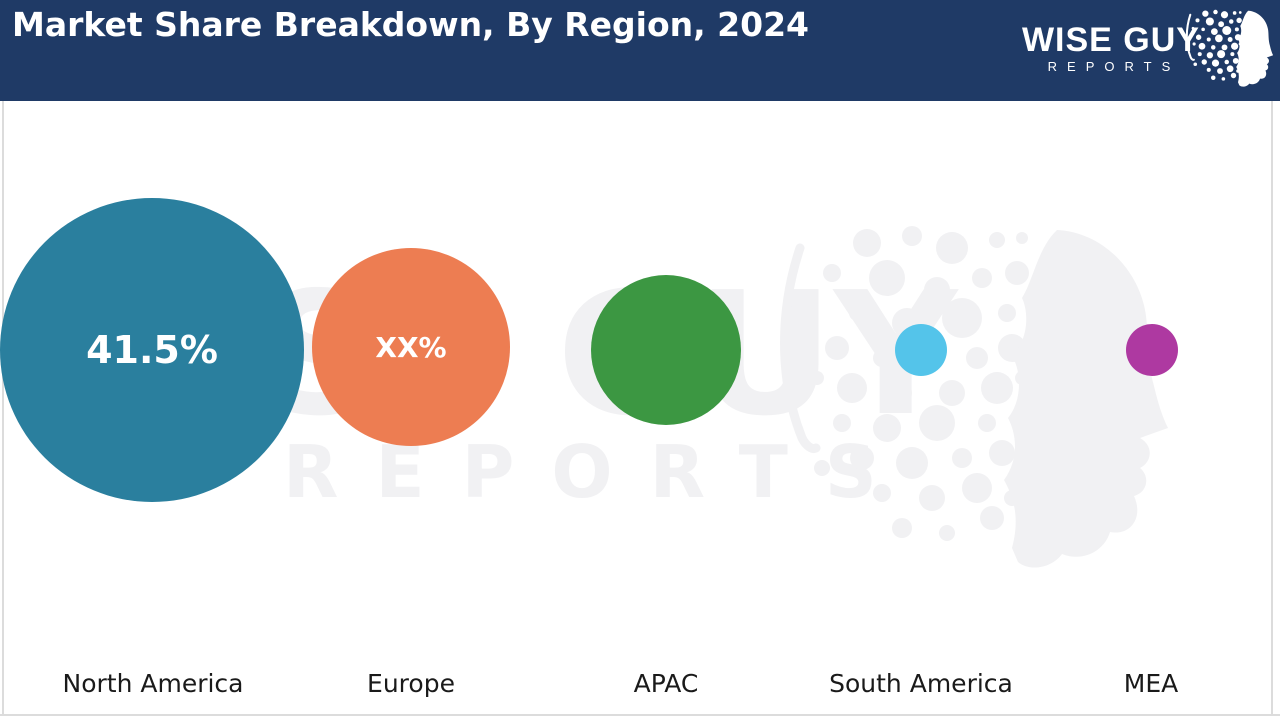  What do you see at coordinates (666, 683) in the screenshot?
I see `category-label-apac: APAC` at bounding box center [666, 683].